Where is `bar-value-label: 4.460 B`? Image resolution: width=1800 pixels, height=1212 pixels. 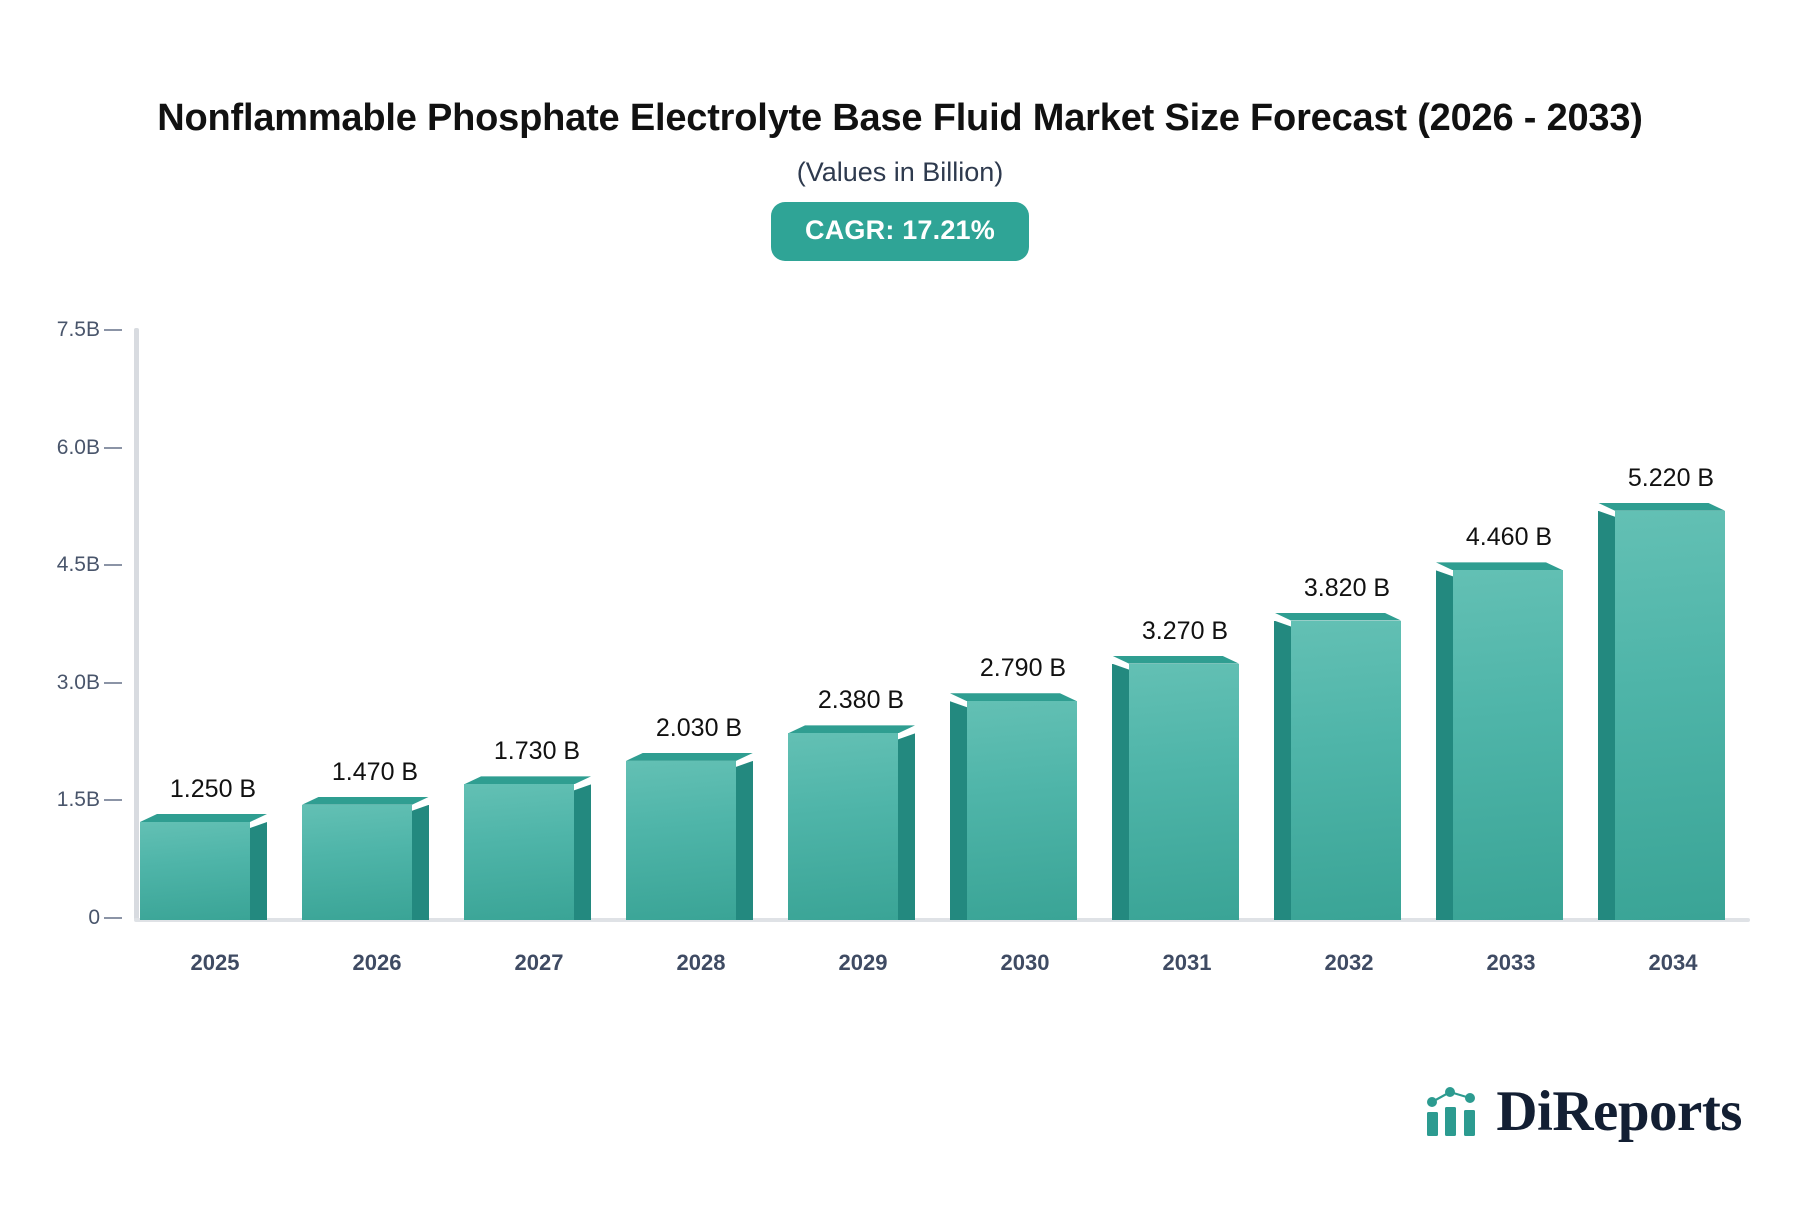 bar-value-label: 4.460 B is located at coordinates (1509, 537).